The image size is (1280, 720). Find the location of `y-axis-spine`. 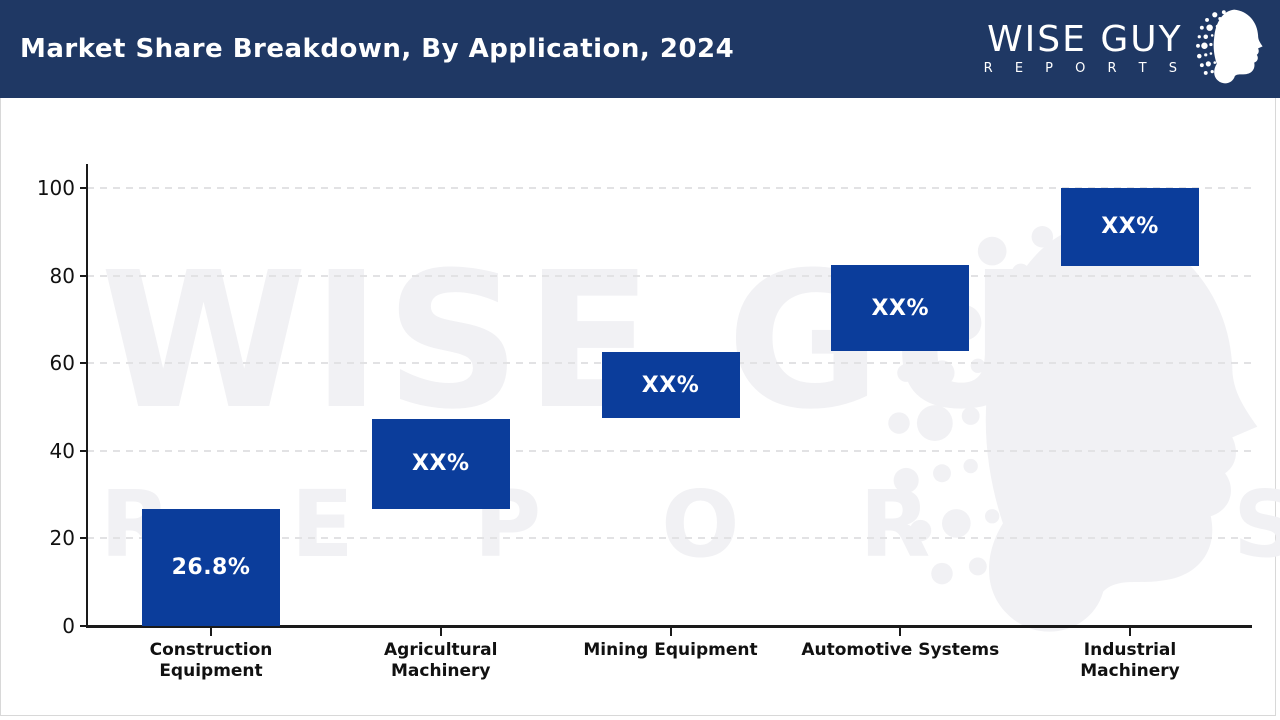

y-axis-spine is located at coordinates (87, 396).